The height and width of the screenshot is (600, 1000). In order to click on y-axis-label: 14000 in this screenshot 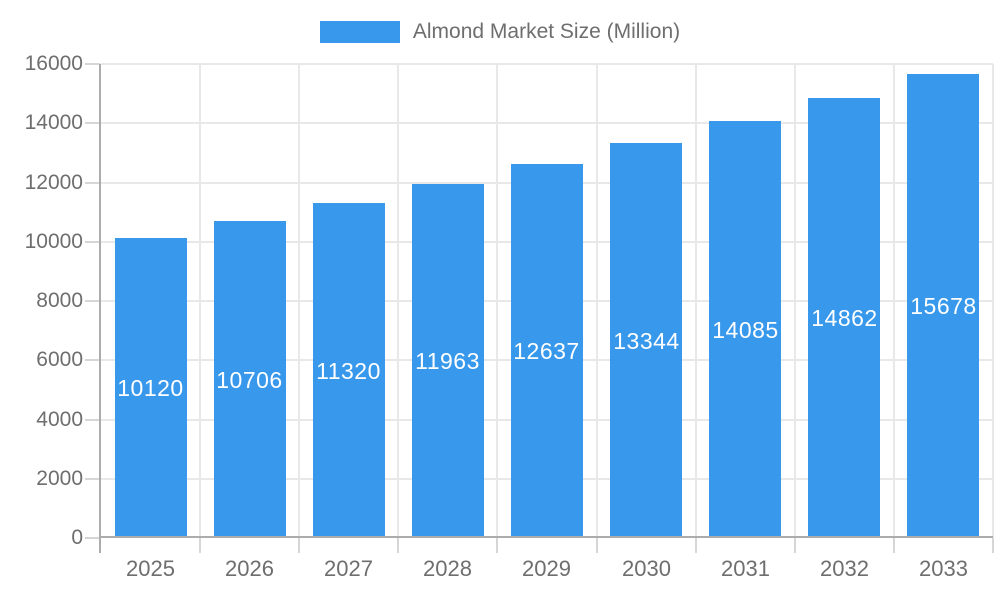, I will do `click(53, 122)`.